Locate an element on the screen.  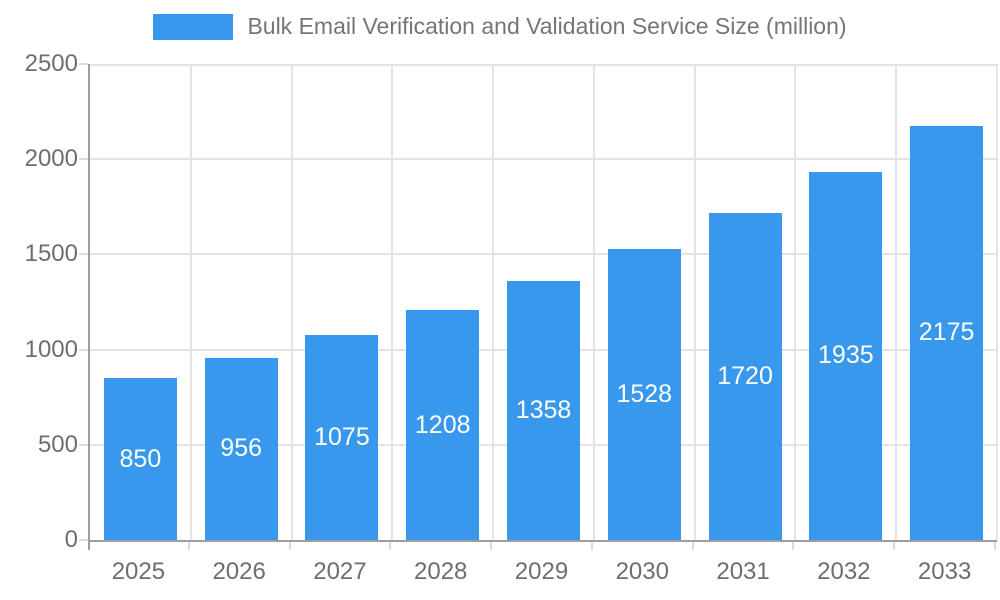
bar-value-label: 1528 is located at coordinates (644, 394).